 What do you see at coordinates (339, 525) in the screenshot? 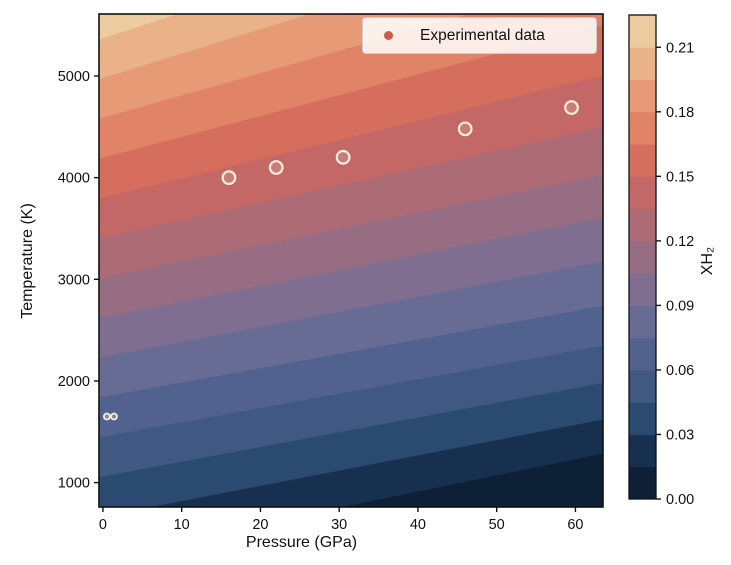
I see `x-tick-label: 30` at bounding box center [339, 525].